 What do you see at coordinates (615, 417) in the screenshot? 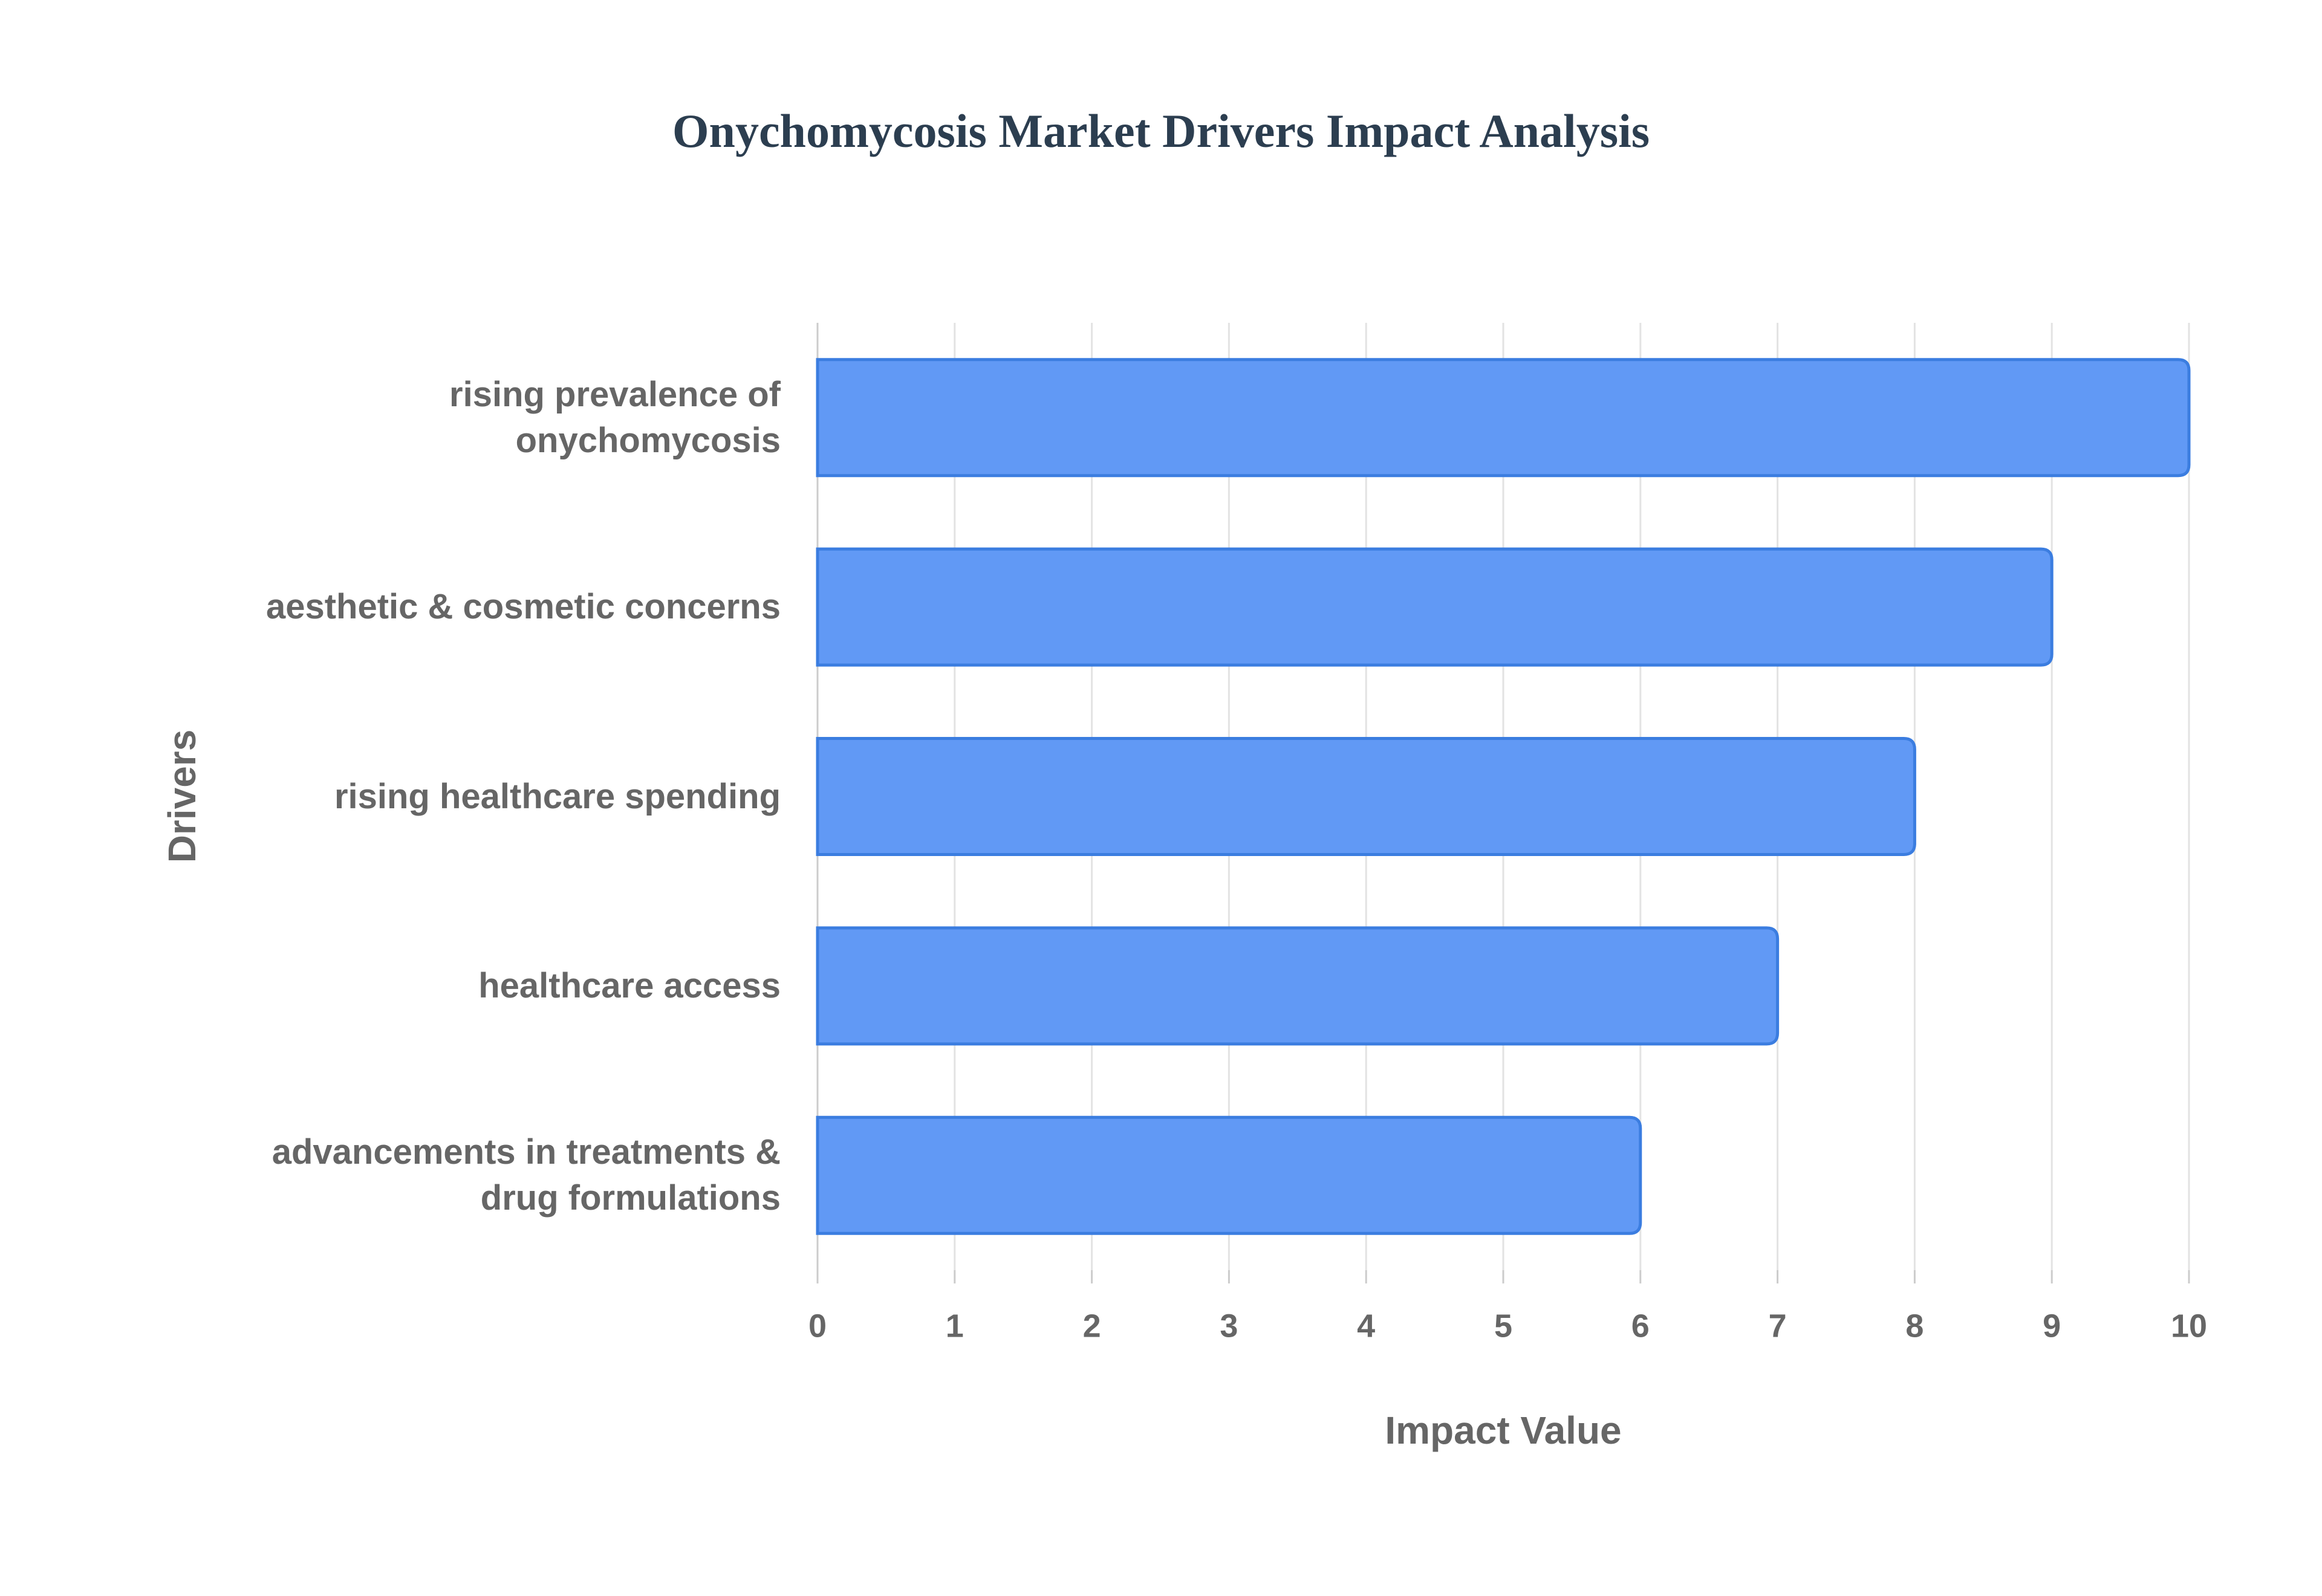
I see `y-tick-label: rising prevalence of onychomycosis` at bounding box center [615, 417].